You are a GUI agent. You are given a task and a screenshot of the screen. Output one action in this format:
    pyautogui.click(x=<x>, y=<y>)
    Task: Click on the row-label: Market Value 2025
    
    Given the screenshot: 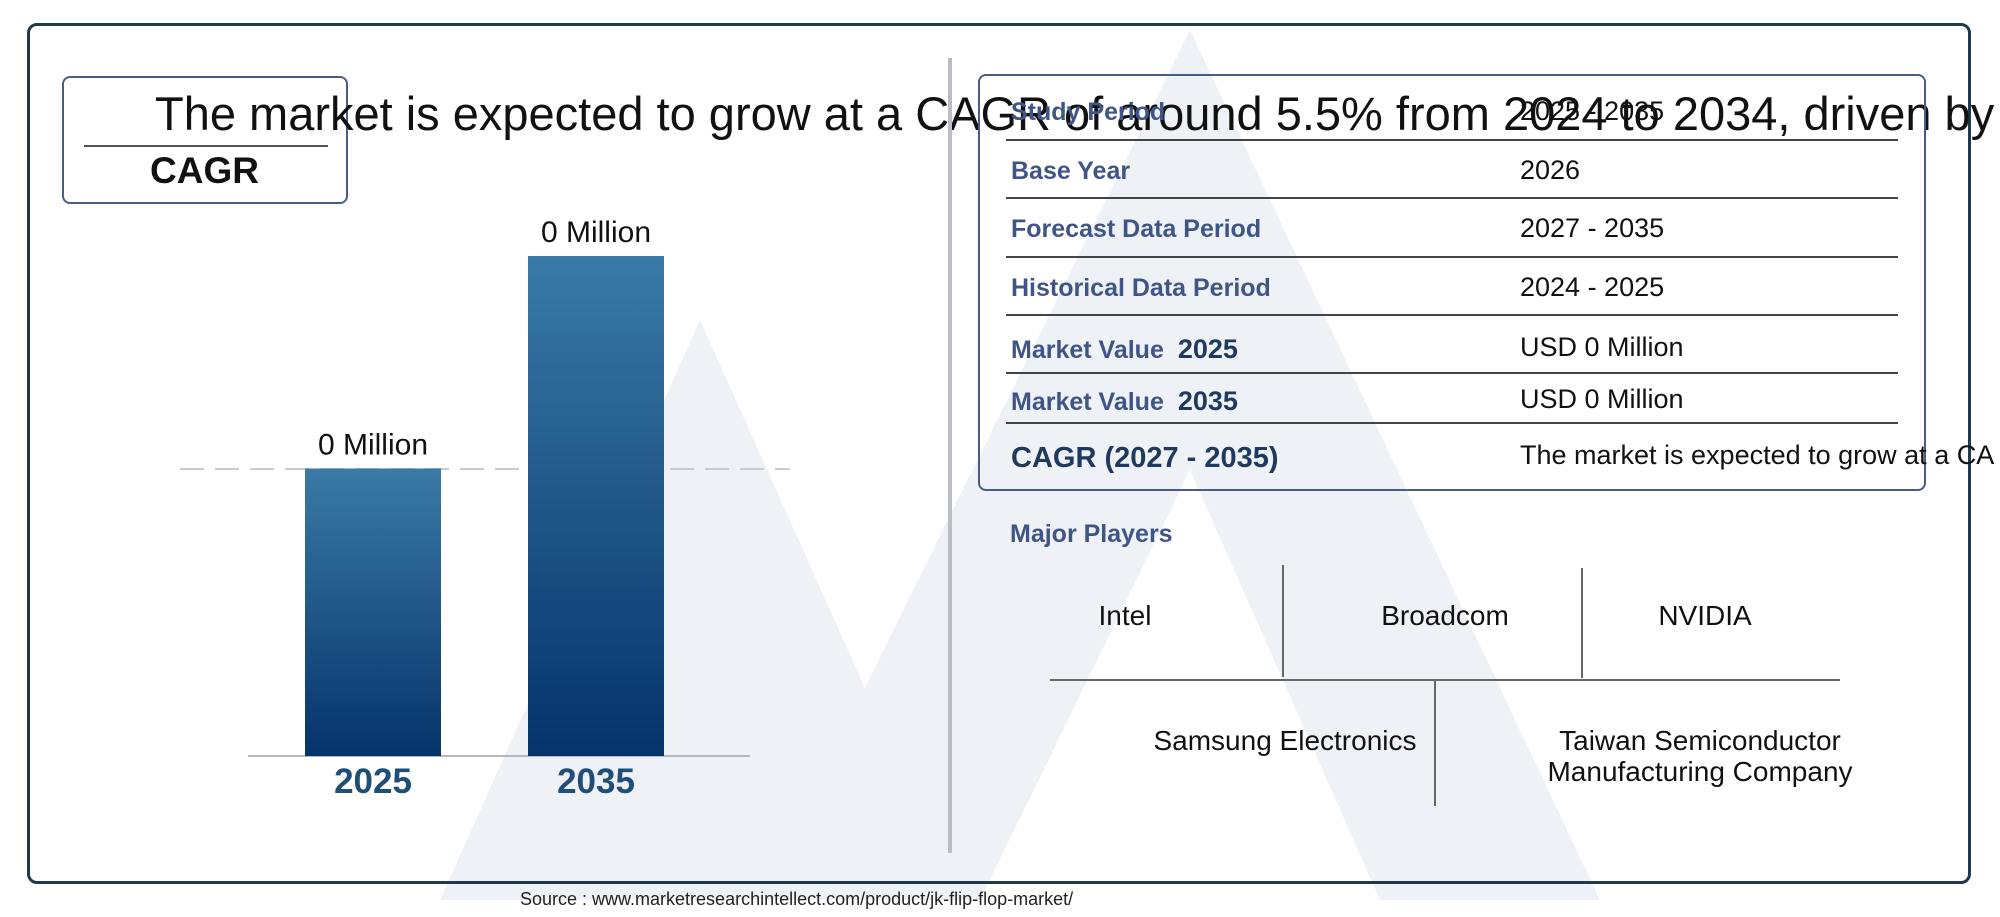 What is the action you would take?
    pyautogui.click(x=1124, y=349)
    